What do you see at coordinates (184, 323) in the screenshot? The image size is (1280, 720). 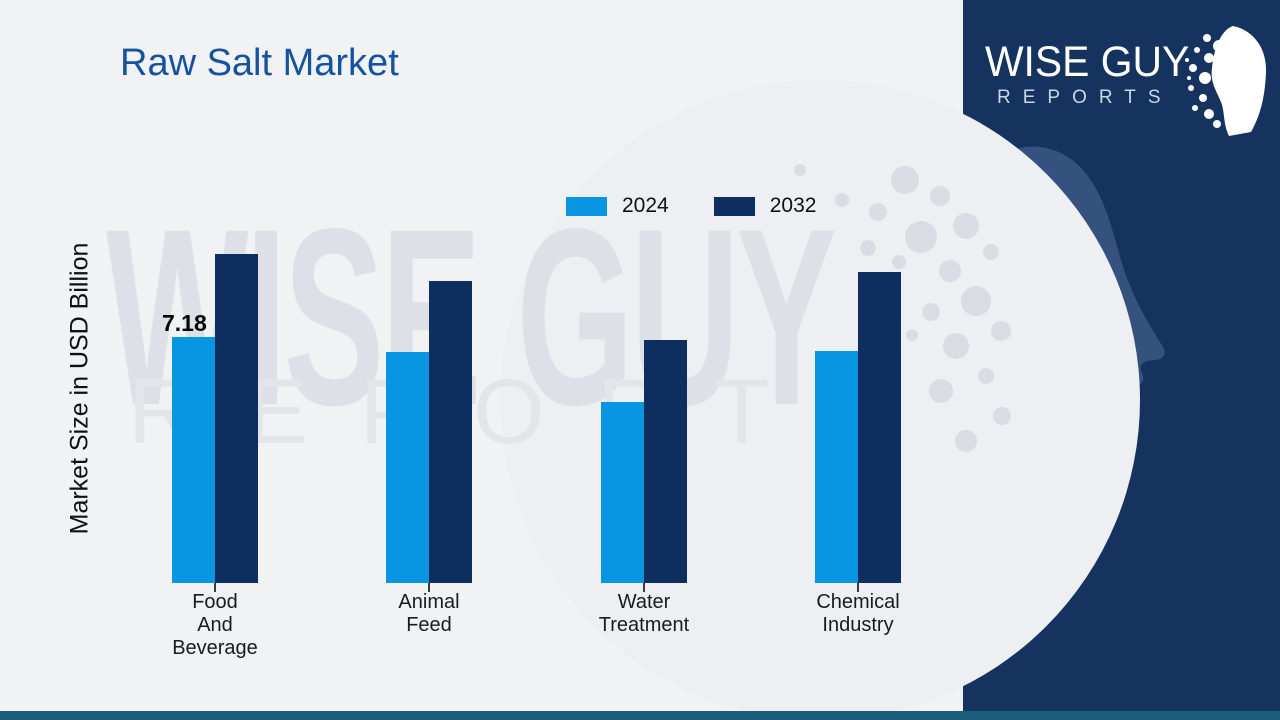 I see `bar-value-label: 7.18` at bounding box center [184, 323].